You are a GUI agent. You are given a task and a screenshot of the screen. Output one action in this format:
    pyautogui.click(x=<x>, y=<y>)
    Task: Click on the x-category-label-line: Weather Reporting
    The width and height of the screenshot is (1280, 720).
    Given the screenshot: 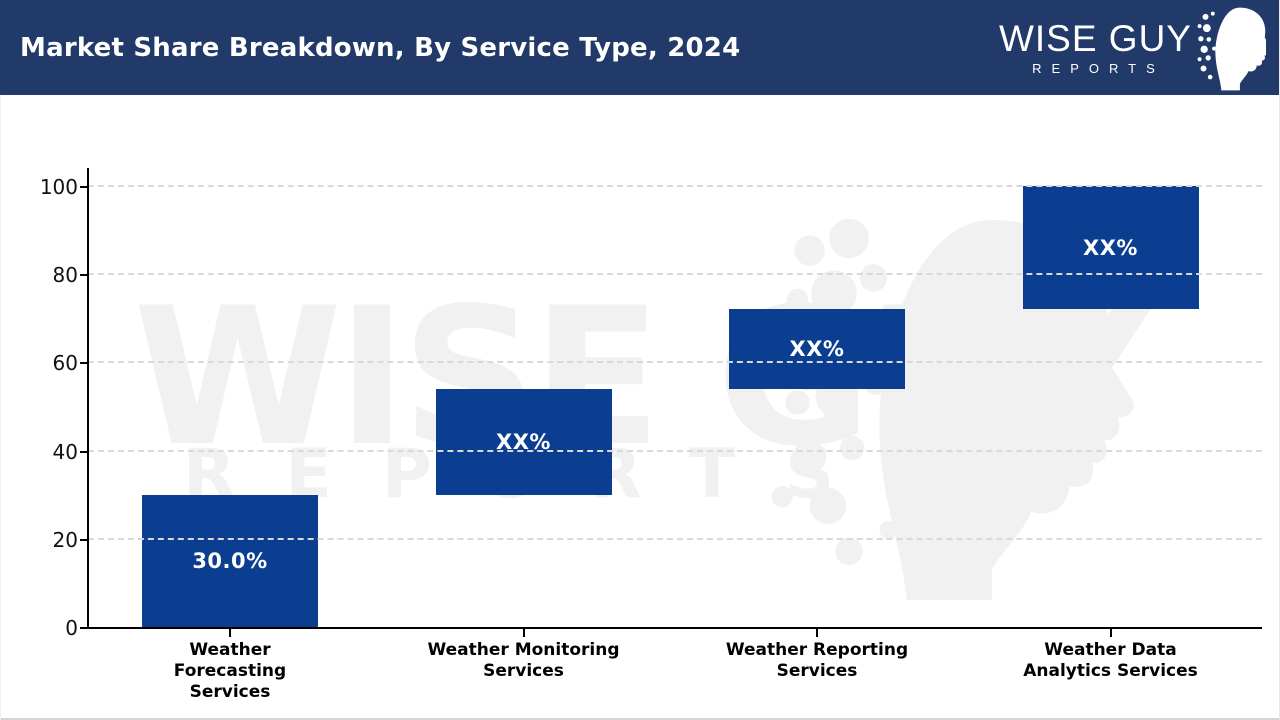 What is the action you would take?
    pyautogui.click(x=817, y=650)
    